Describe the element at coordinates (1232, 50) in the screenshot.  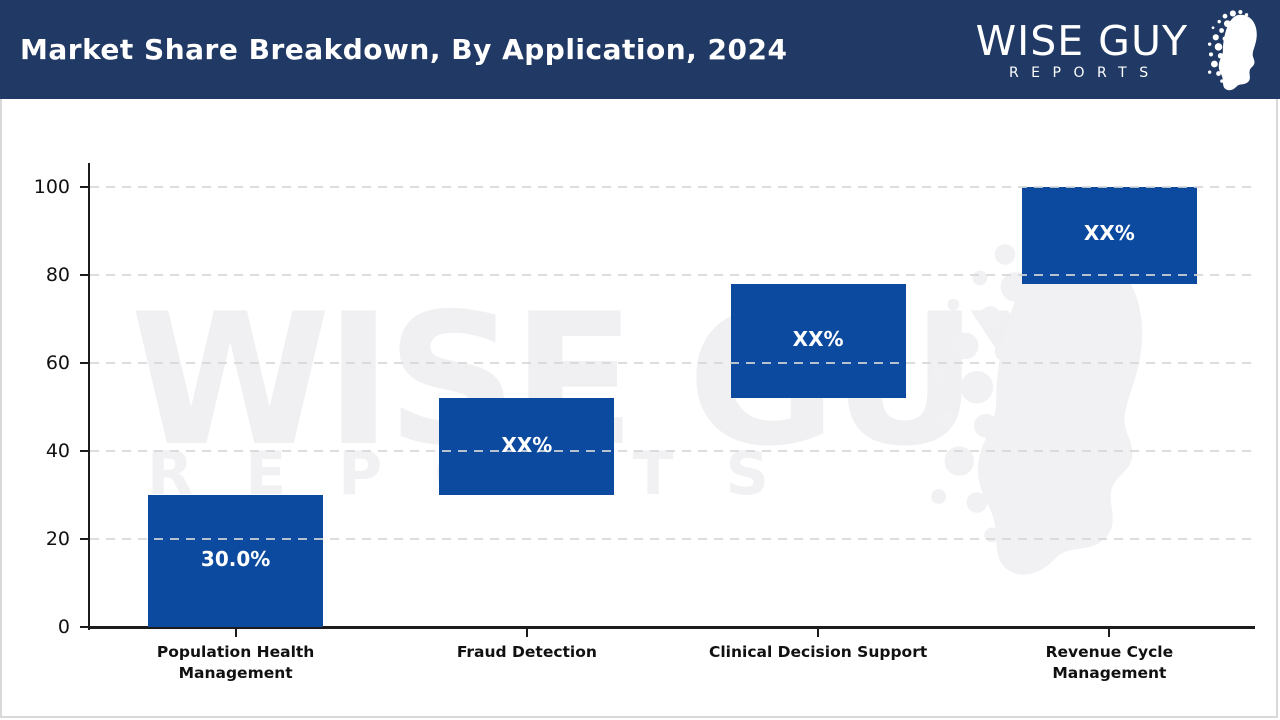
I see `wise-guy-face-icon` at that location.